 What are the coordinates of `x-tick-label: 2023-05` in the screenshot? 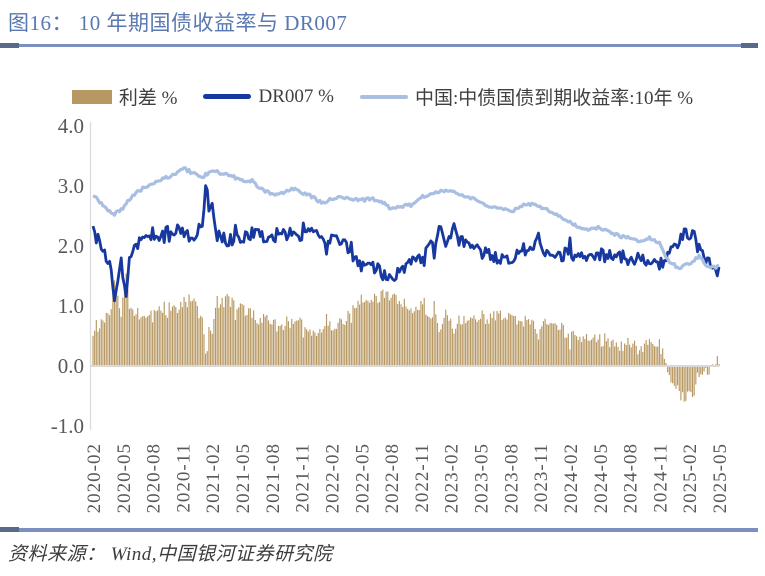 It's located at (482, 478).